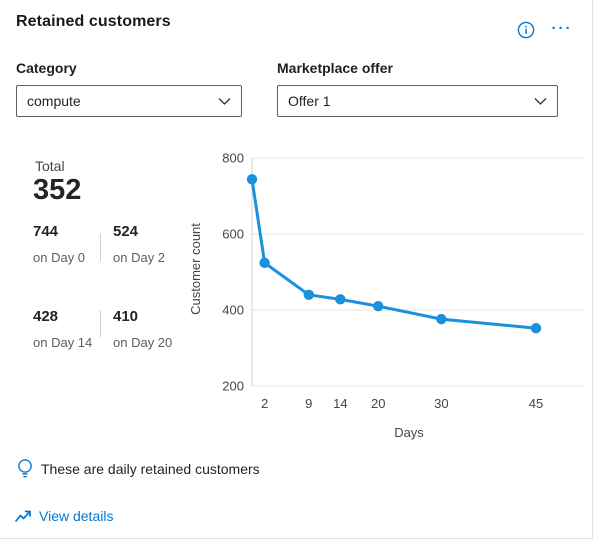 The width and height of the screenshot is (602, 541). What do you see at coordinates (143, 342) in the screenshot?
I see `stat-caption-day20: on Day 20` at bounding box center [143, 342].